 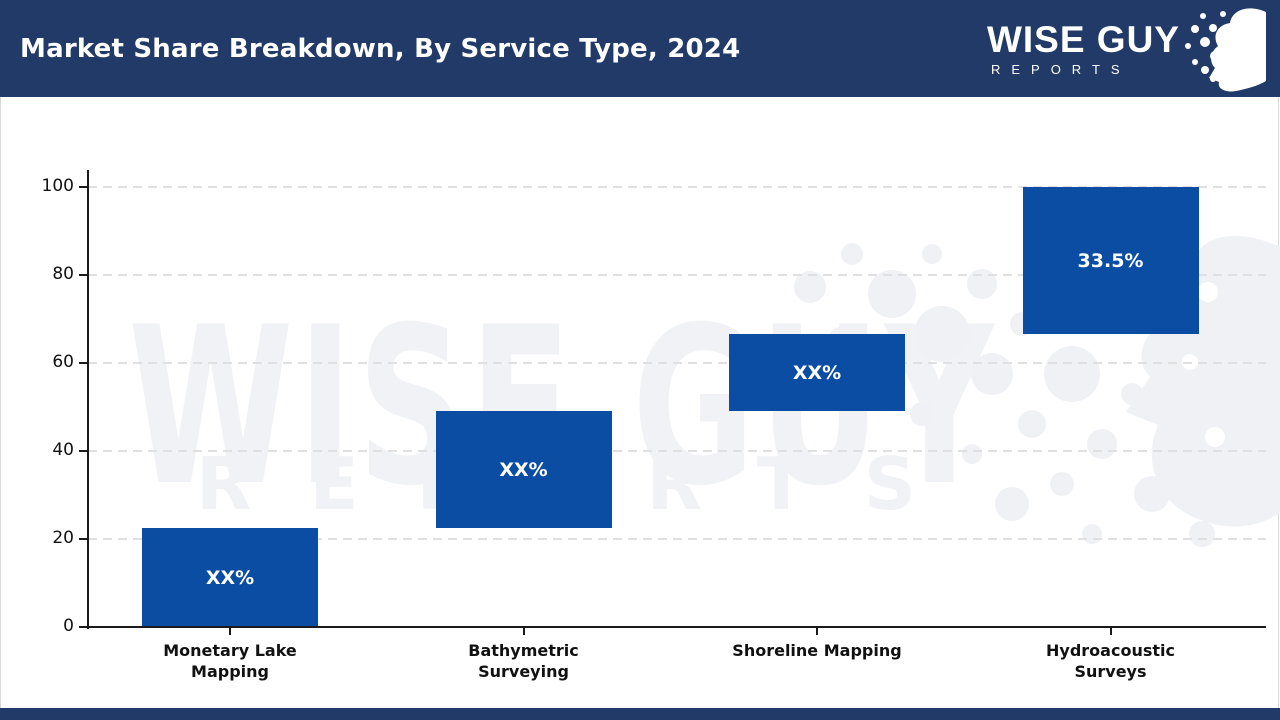 What do you see at coordinates (1060, 69) in the screenshot?
I see `logo-subtitle: REPORTS` at bounding box center [1060, 69].